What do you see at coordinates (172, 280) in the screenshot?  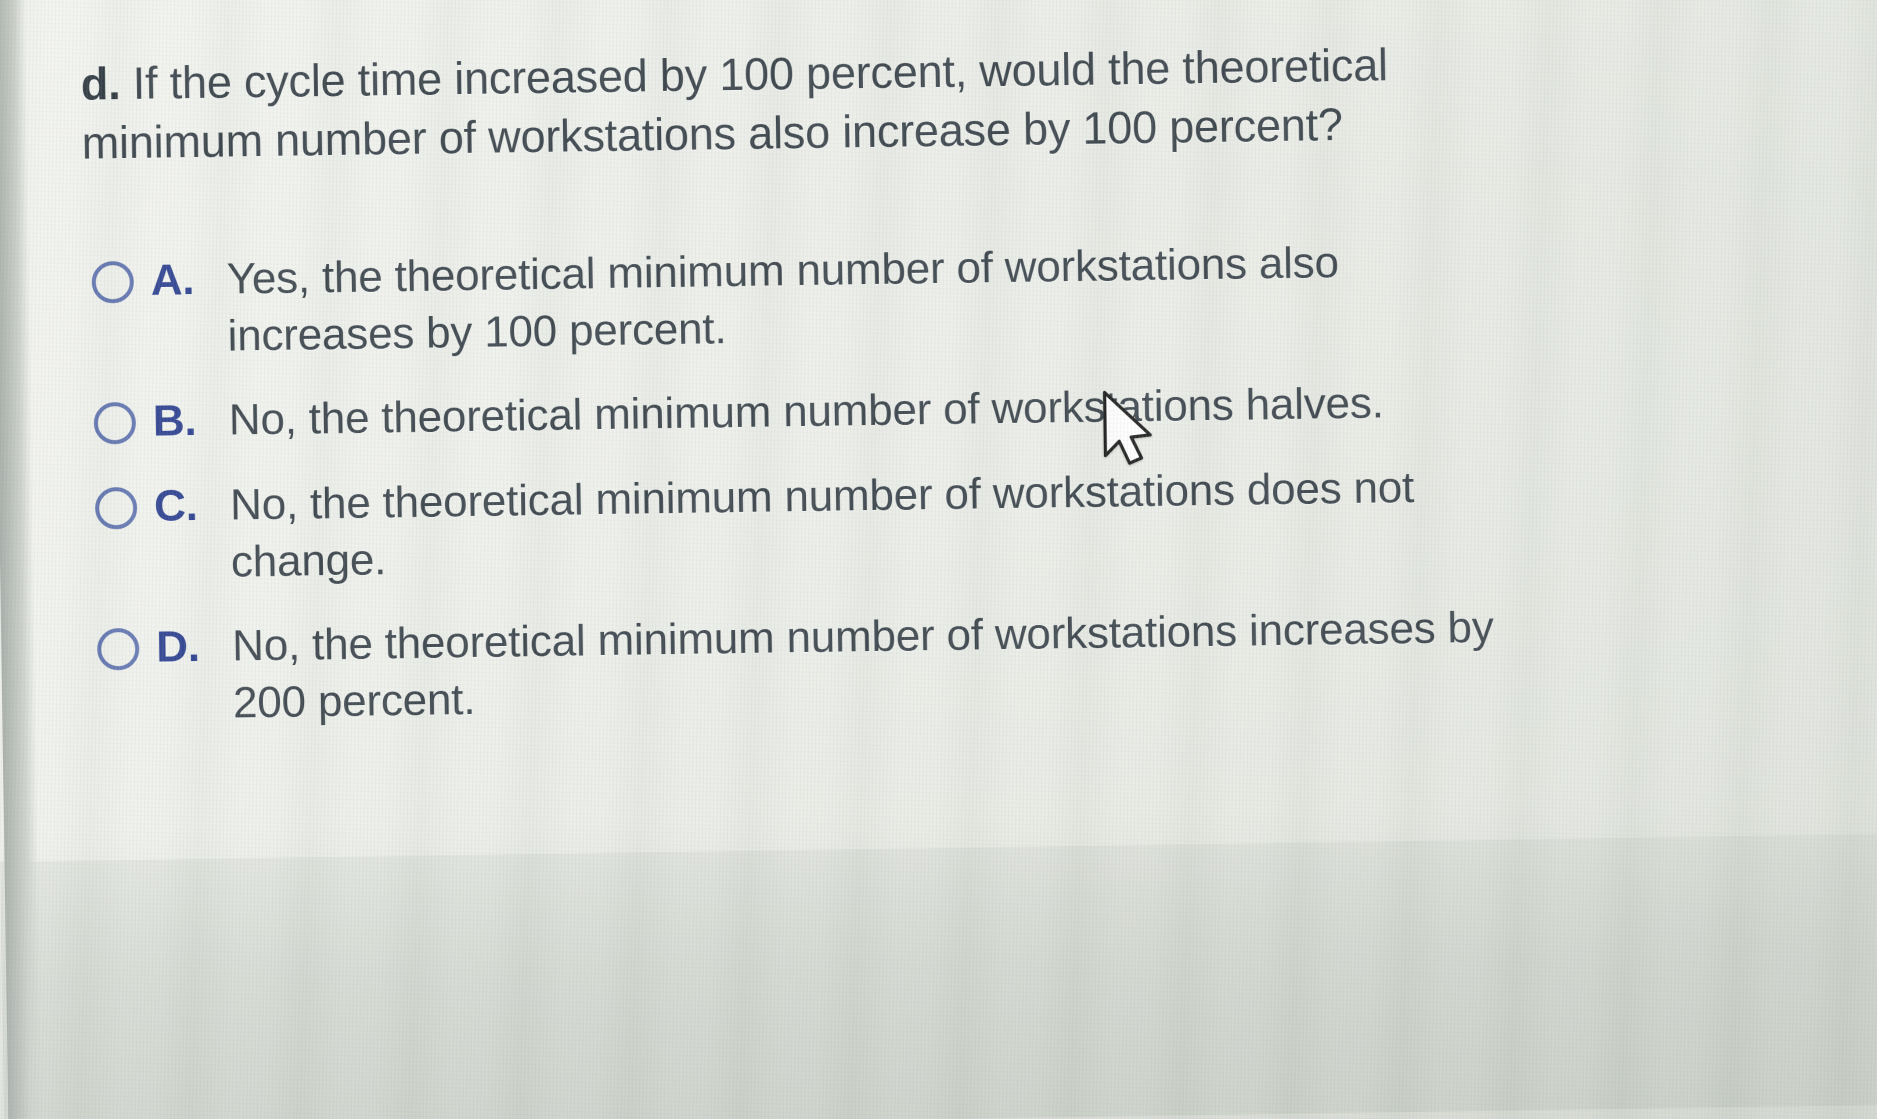 I see `option-a-letter: A.` at bounding box center [172, 280].